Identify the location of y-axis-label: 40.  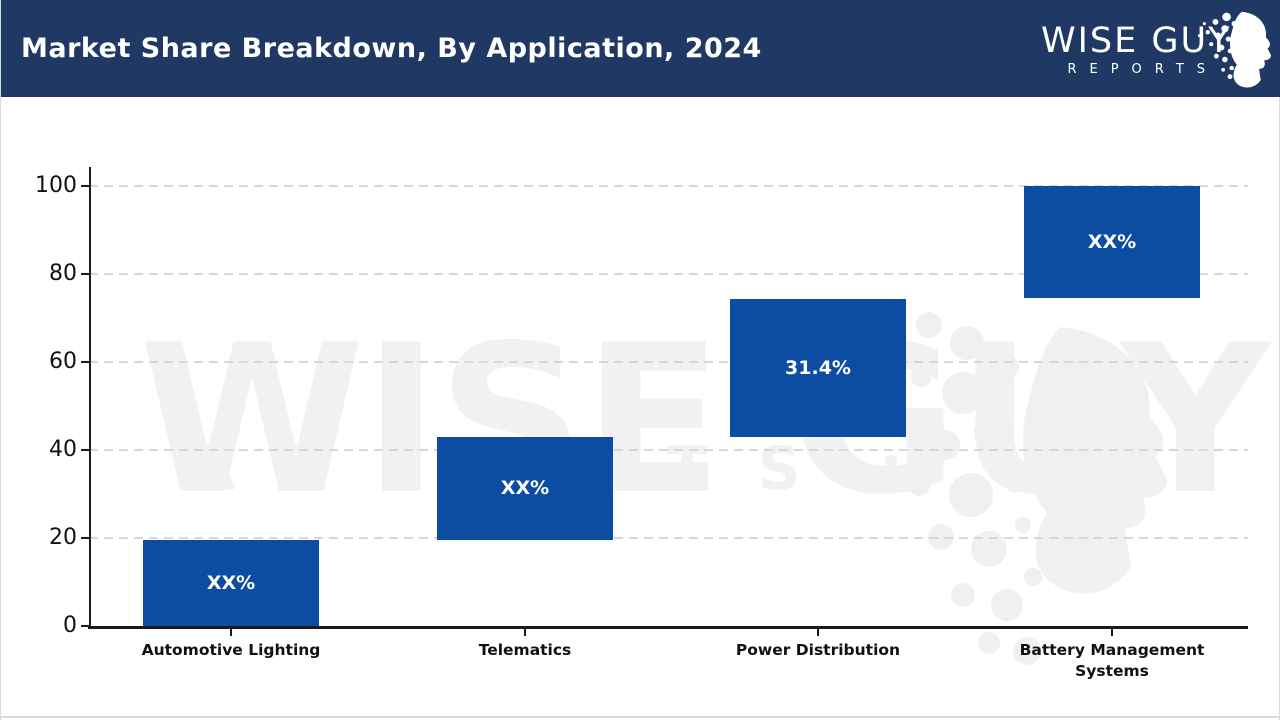
(63, 449).